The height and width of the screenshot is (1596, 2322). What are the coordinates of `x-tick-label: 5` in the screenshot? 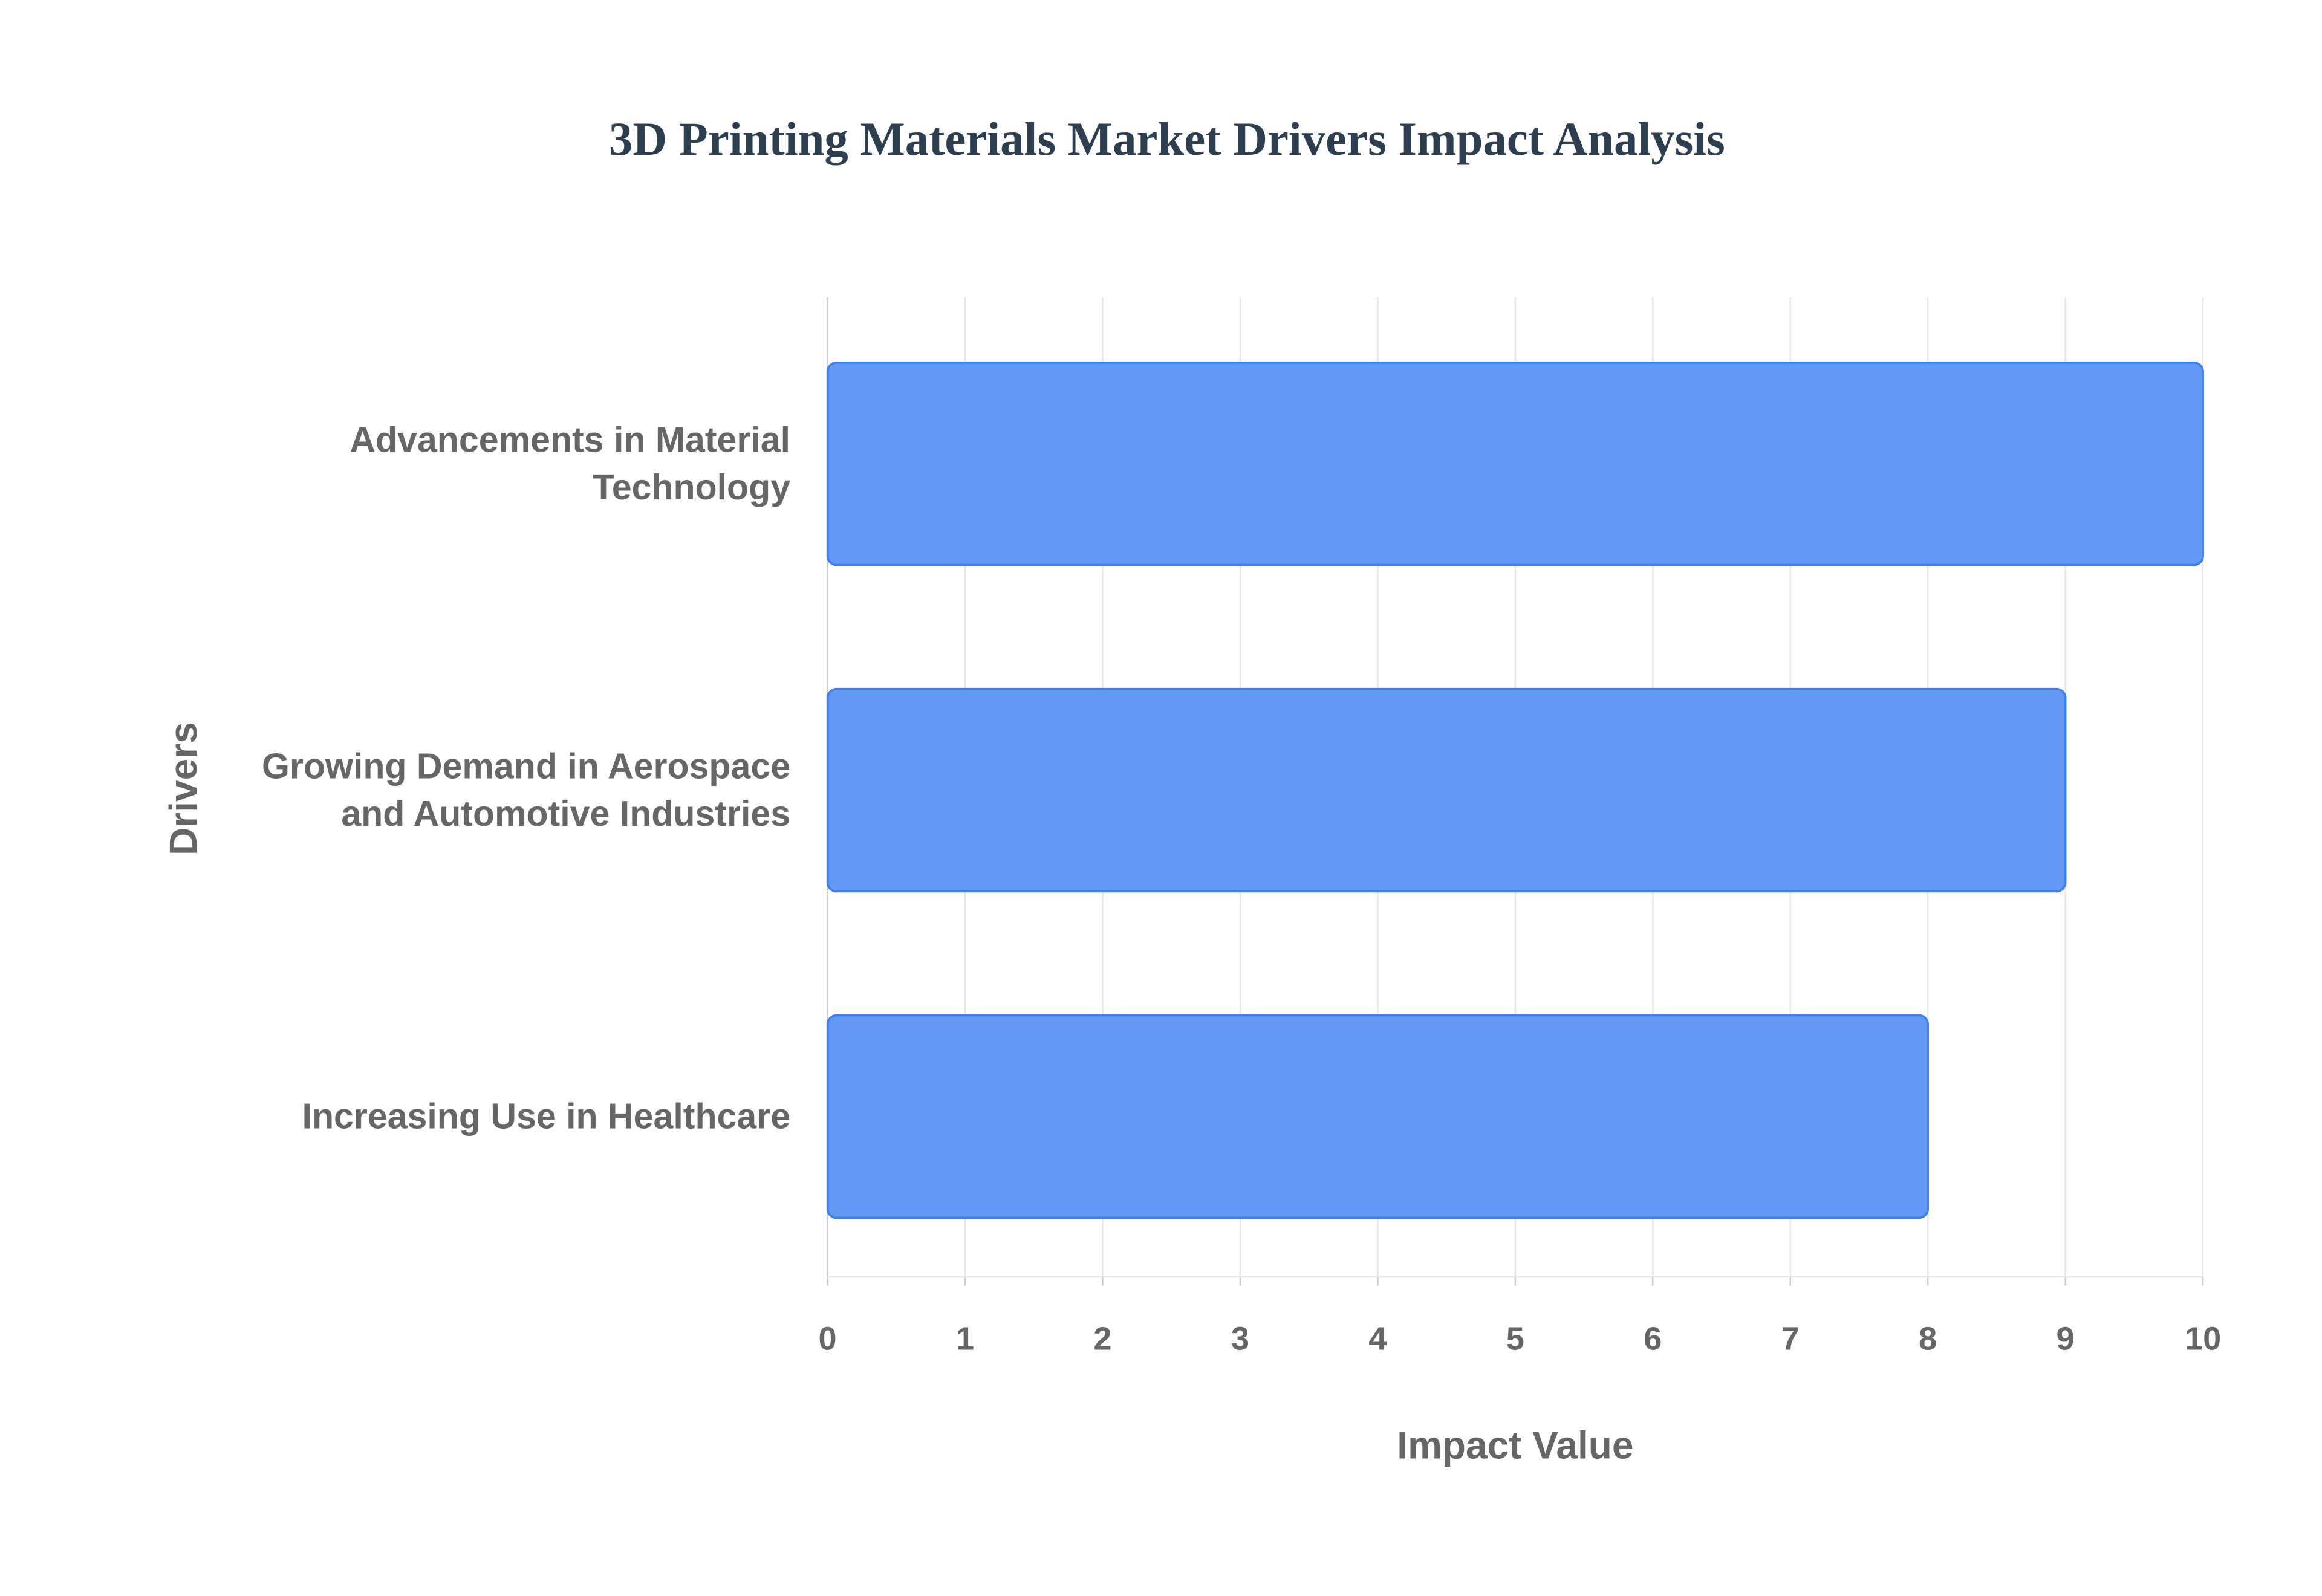 It's located at (1515, 1339).